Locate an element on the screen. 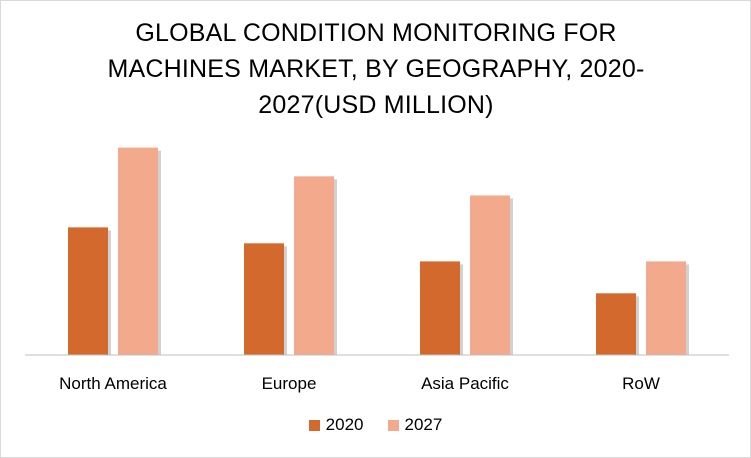 The height and width of the screenshot is (458, 751). title-line-2: MACHINES MARKET, BY GEOGRAPHY, 2020- is located at coordinates (376, 69).